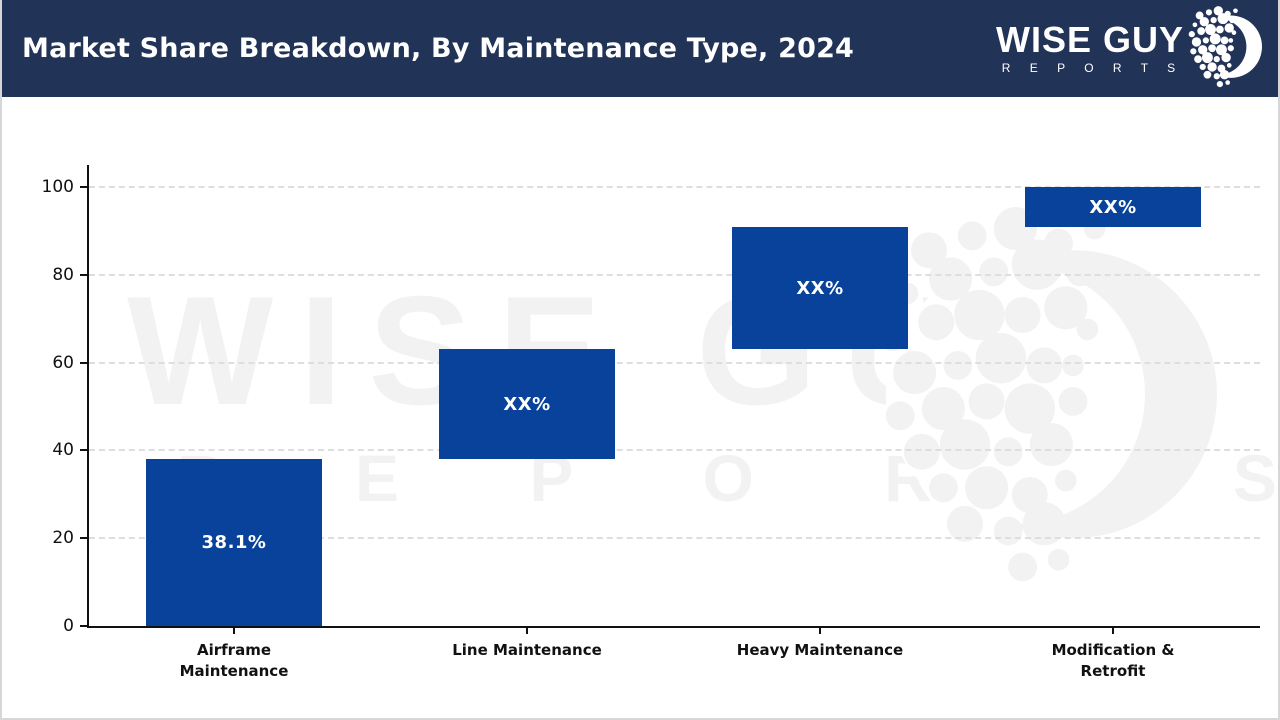 Image resolution: width=1280 pixels, height=720 pixels. Describe the element at coordinates (1047, 394) in the screenshot. I see `watermark-head-icon` at that location.